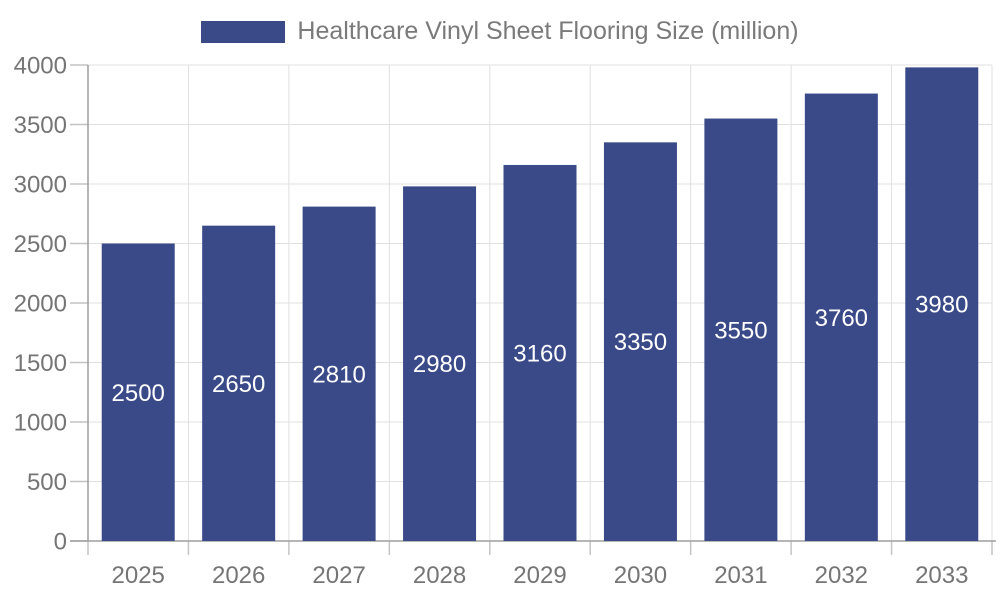  I want to click on bar-2031, so click(741, 330).